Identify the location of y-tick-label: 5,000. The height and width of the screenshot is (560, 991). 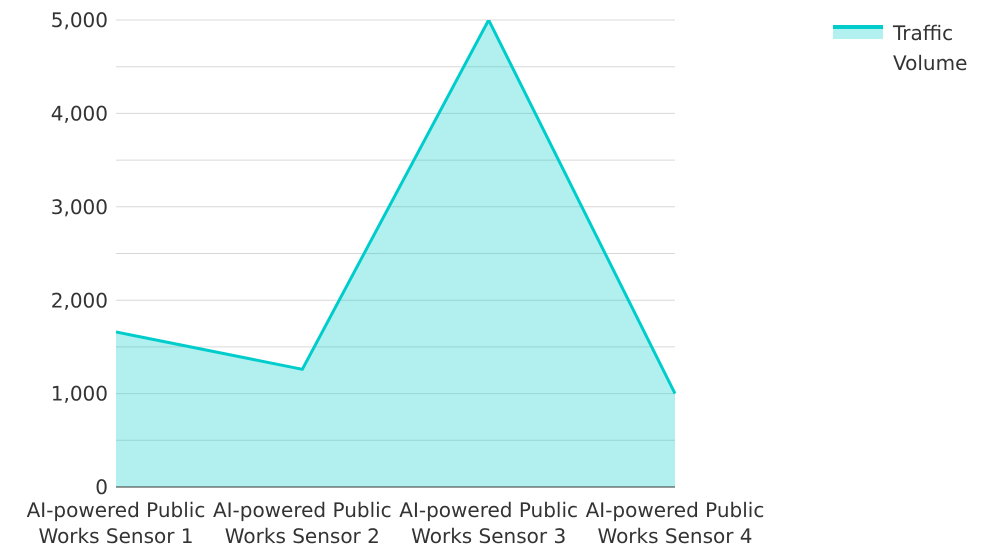
(79, 20).